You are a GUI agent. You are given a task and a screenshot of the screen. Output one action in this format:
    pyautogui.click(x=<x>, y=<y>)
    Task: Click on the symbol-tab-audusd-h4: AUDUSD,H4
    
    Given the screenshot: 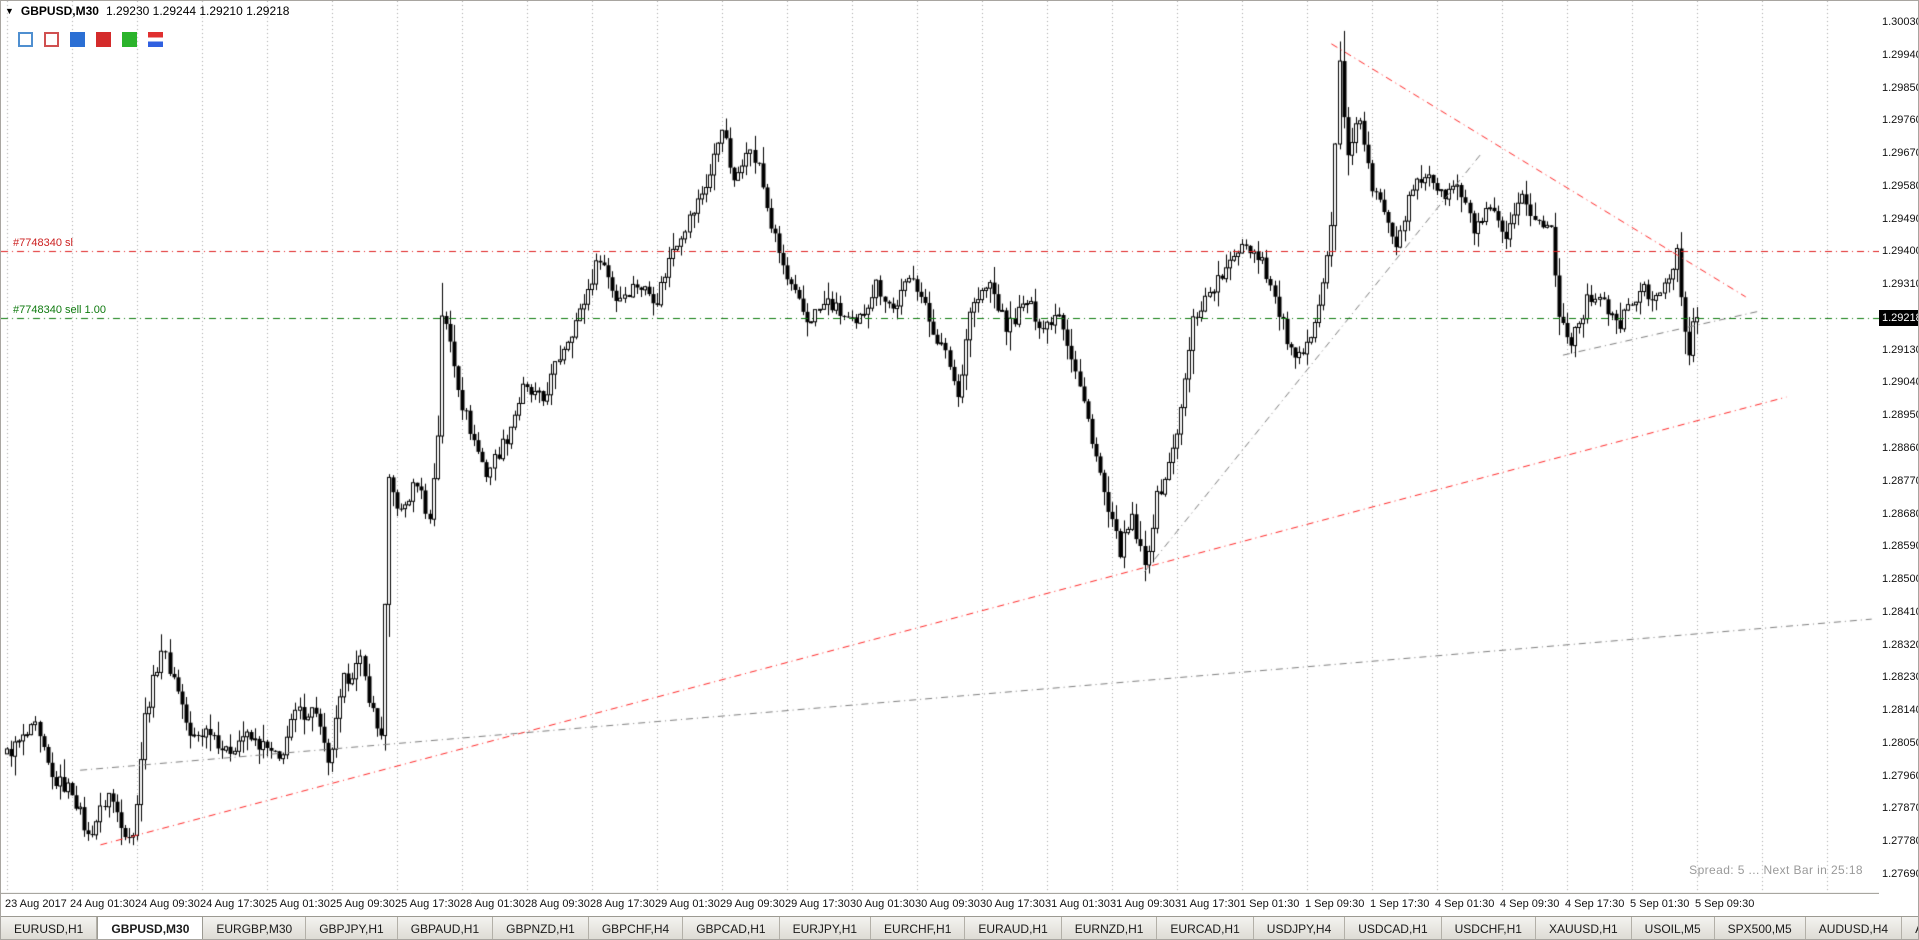 What is the action you would take?
    pyautogui.click(x=1854, y=928)
    